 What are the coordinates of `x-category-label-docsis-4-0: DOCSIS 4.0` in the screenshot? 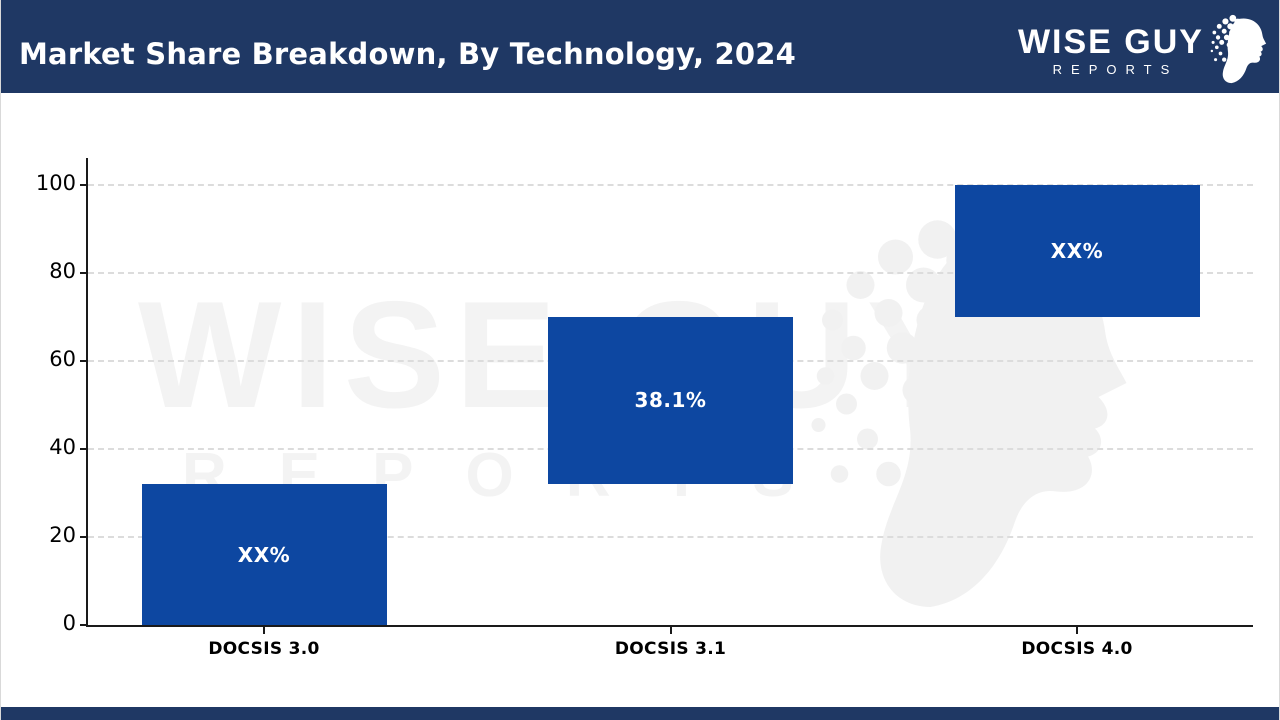 It's located at (1077, 649).